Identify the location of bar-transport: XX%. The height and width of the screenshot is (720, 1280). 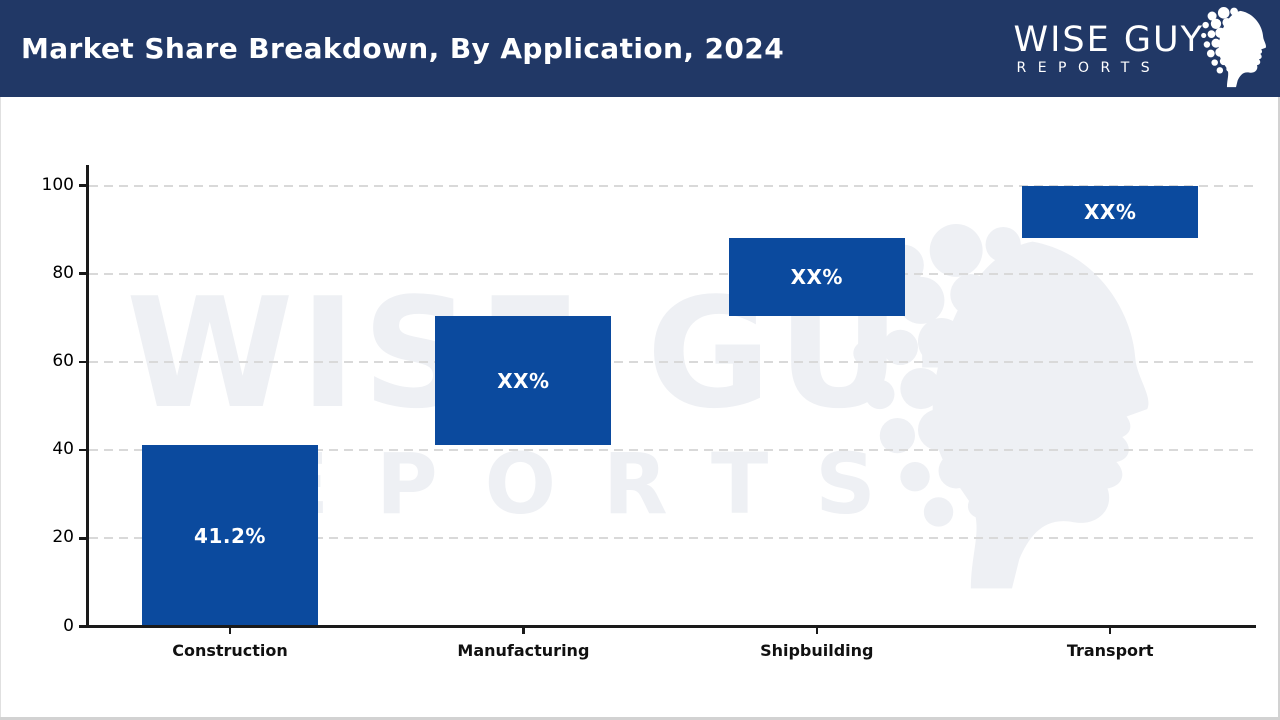
(1110, 212).